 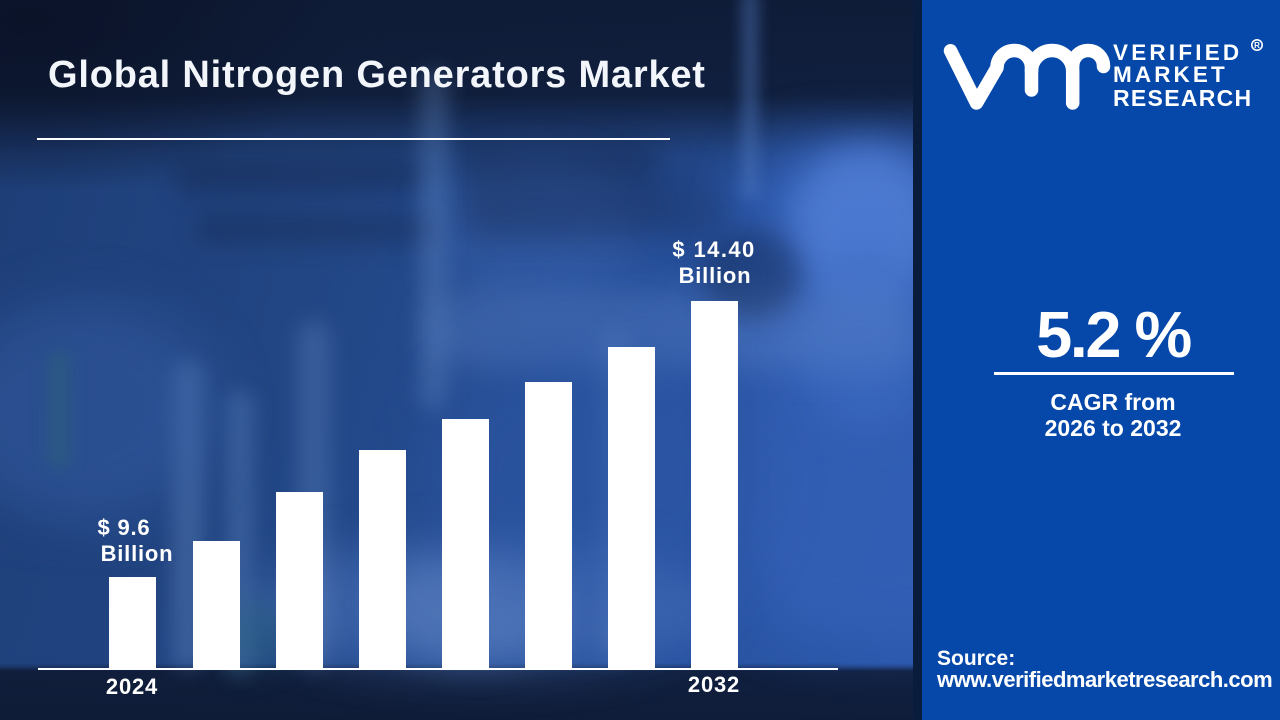 I want to click on svg-text: R, so click(x=1257, y=45).